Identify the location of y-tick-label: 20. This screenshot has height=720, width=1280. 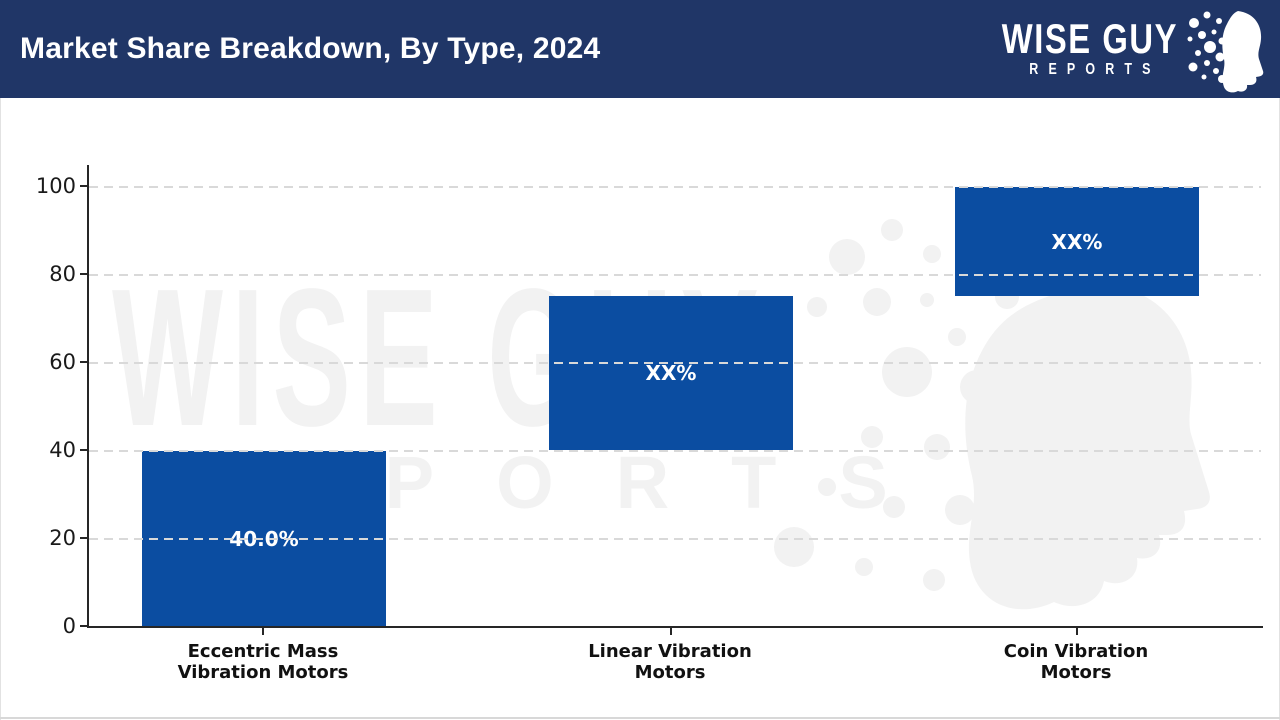
(62, 538).